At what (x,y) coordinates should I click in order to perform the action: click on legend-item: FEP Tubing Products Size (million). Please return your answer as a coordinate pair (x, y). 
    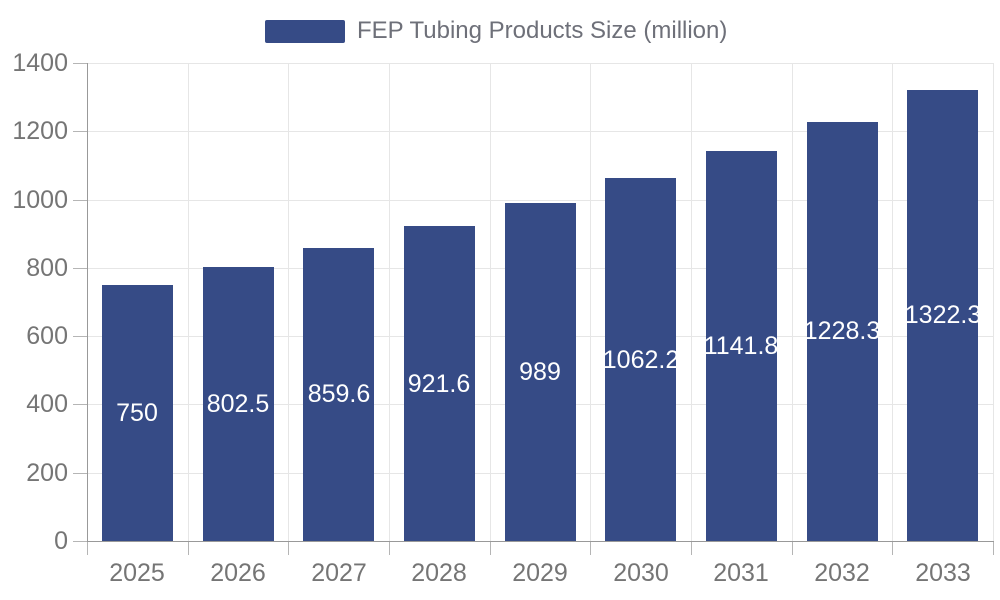
    Looking at the image, I should click on (496, 31).